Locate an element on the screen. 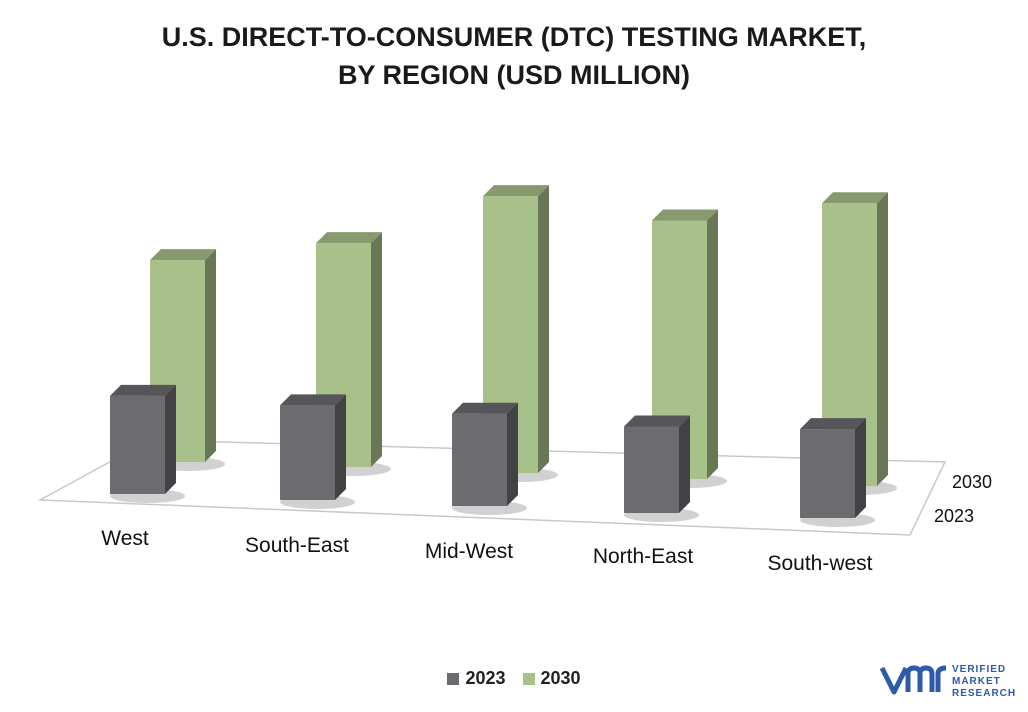  legend-label-2030: 2030 is located at coordinates (560, 678).